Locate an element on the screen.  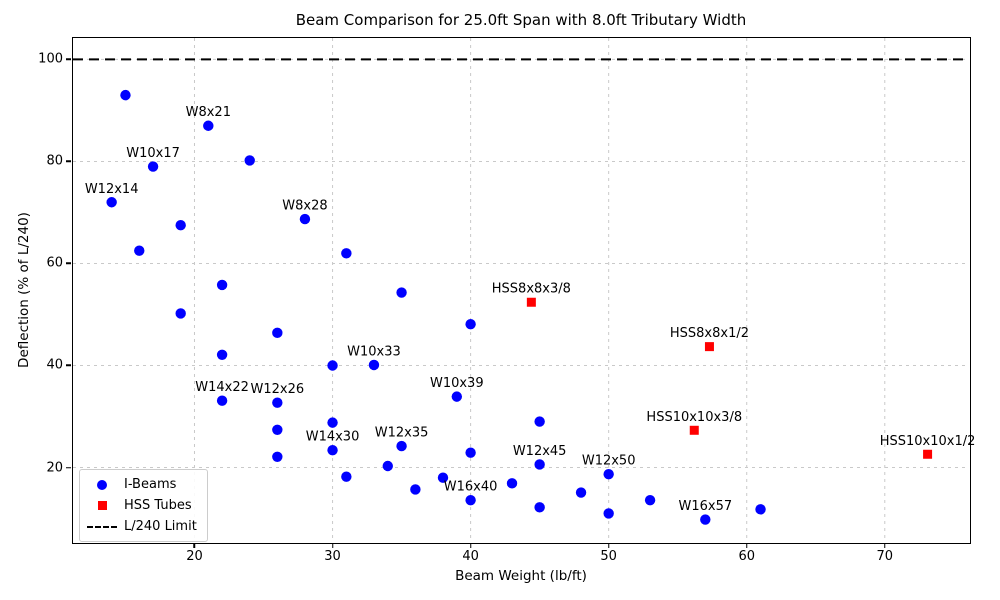
point-annotation: W14x30 is located at coordinates (332, 436).